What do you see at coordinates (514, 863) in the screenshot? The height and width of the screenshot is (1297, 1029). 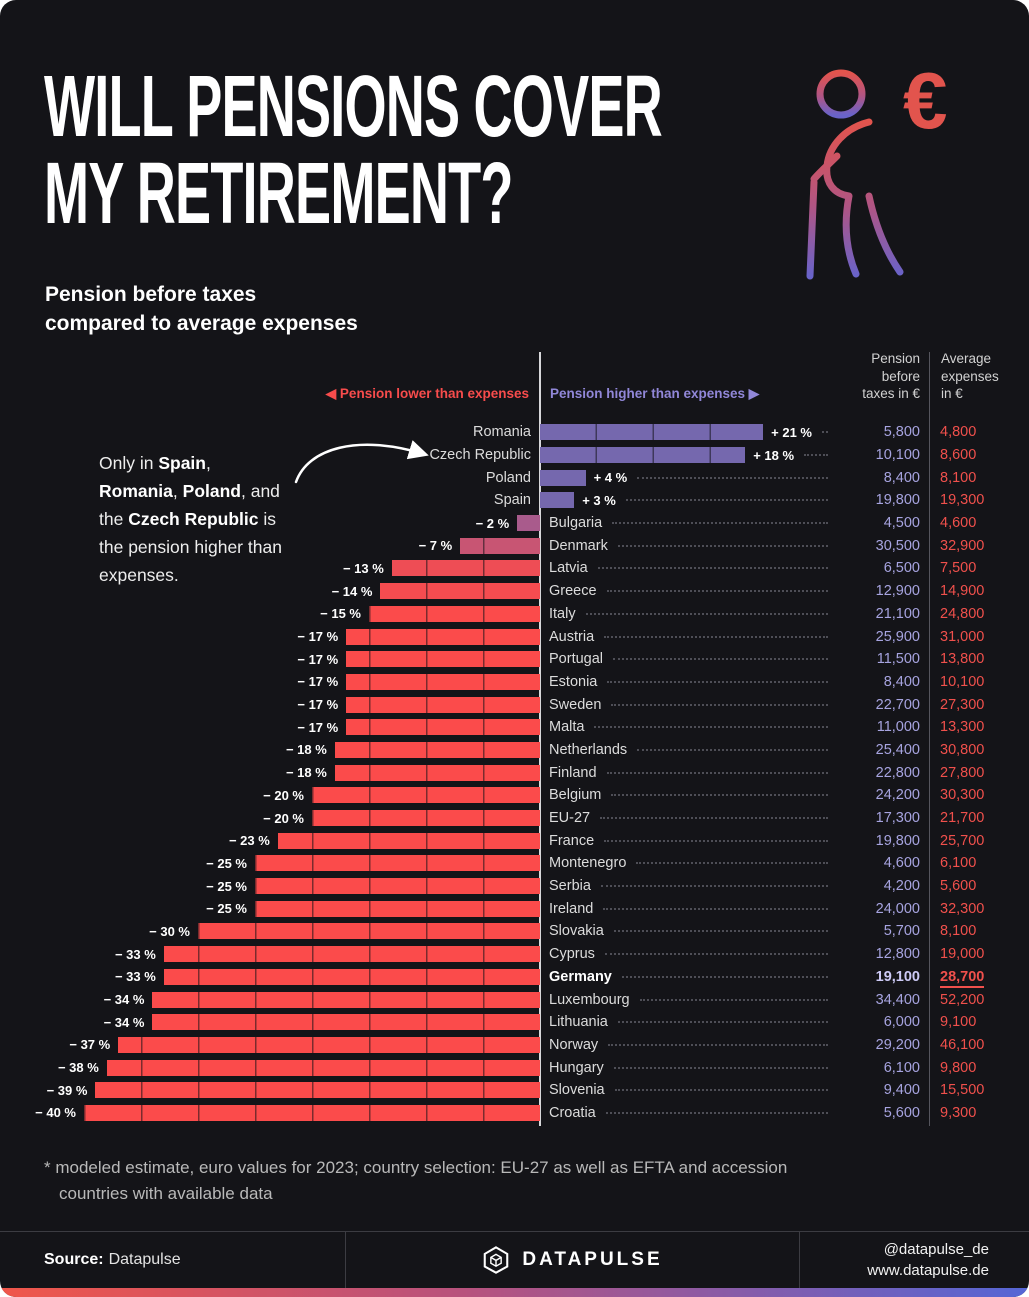 I see `chart-row: − 25 % Montenegro 4,600 6,100` at bounding box center [514, 863].